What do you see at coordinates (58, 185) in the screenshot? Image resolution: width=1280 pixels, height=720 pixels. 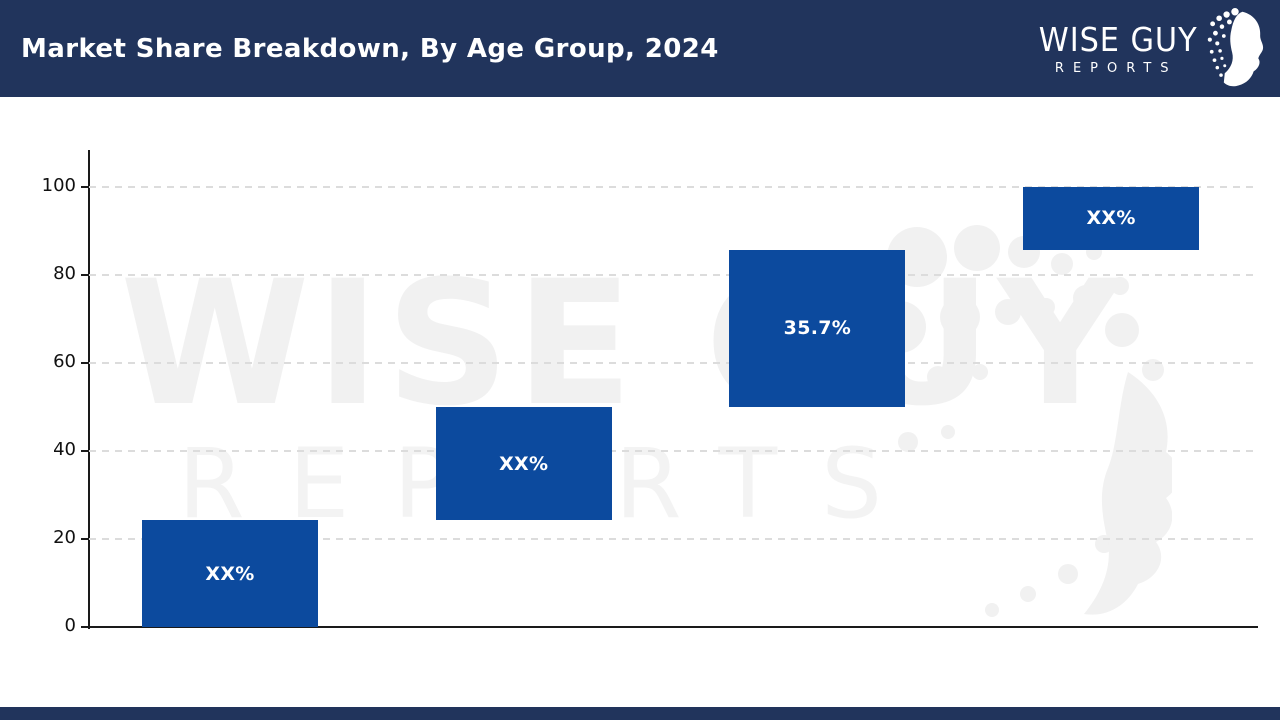 I see `y-tick-label: 100` at bounding box center [58, 185].